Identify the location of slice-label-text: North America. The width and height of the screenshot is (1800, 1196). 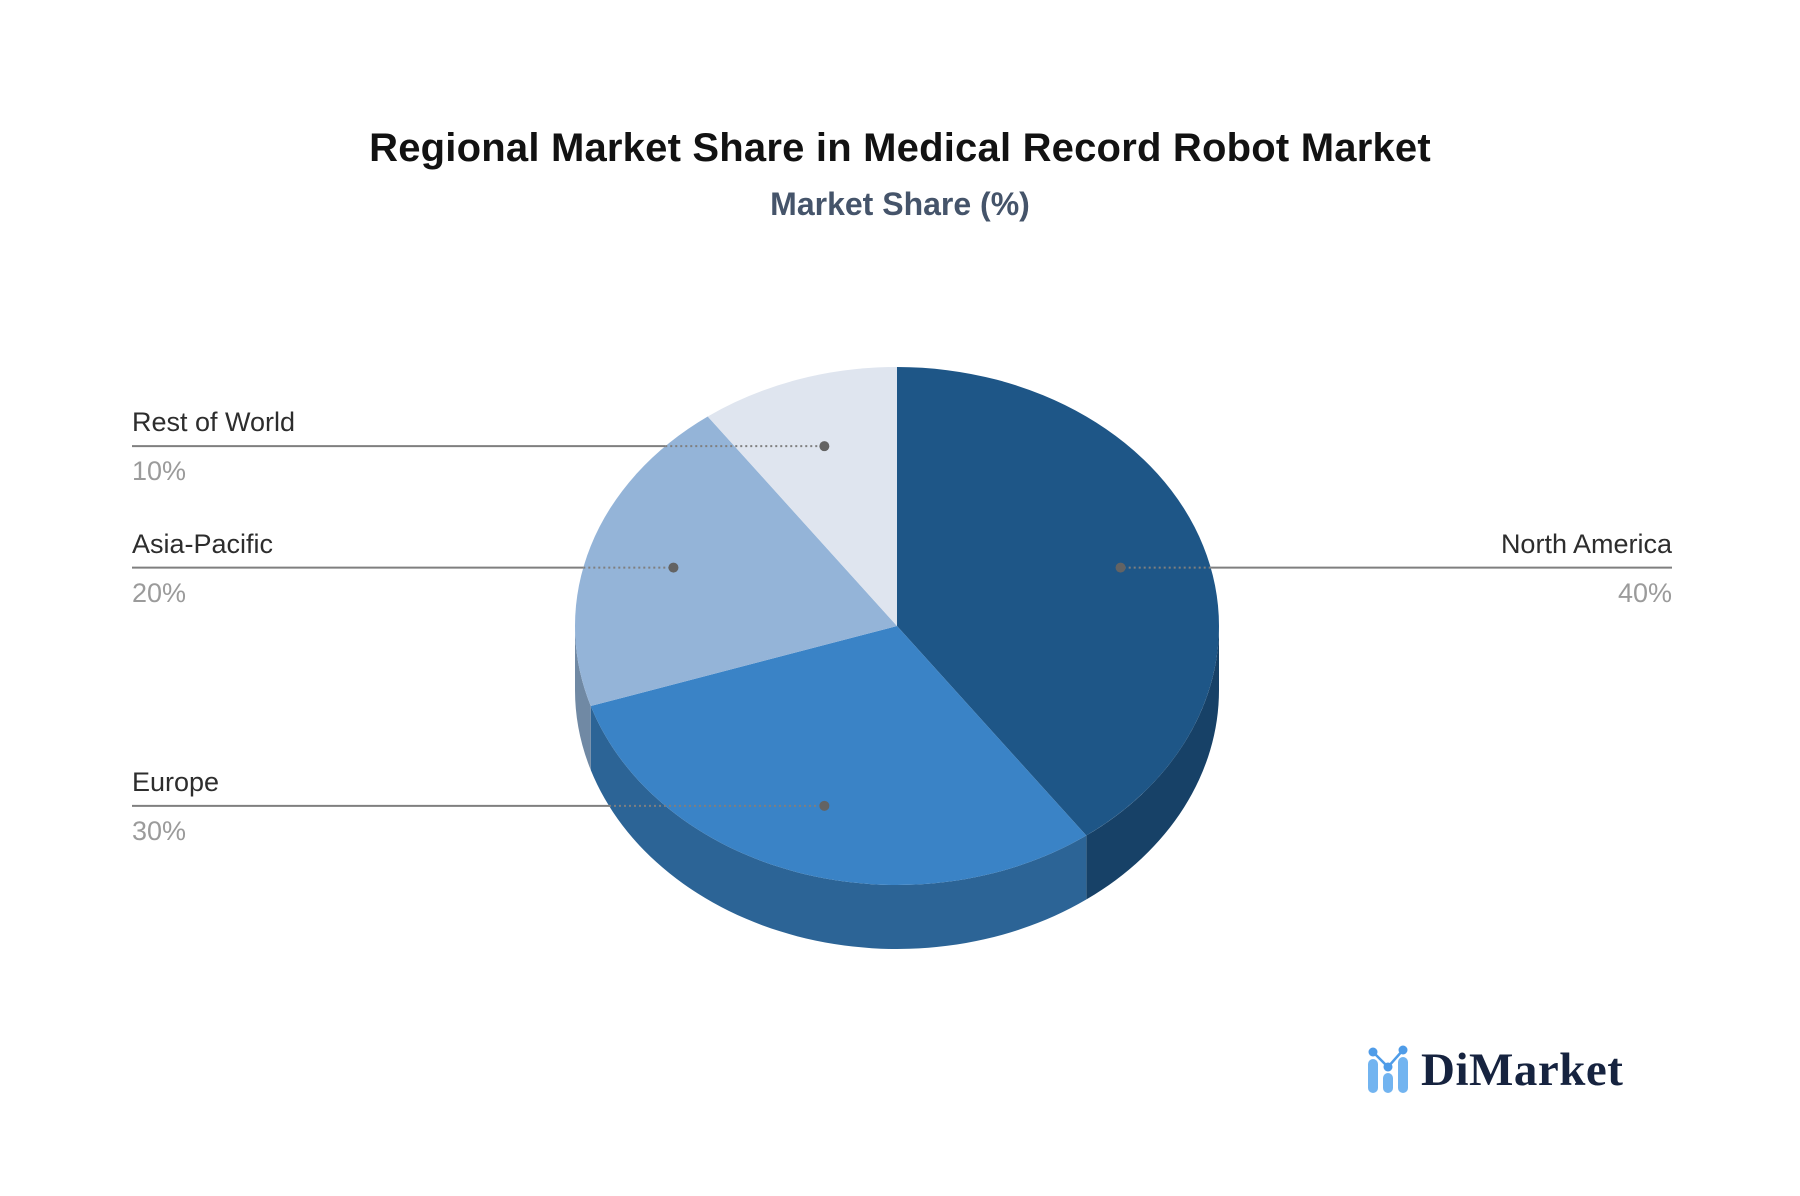
(1586, 543).